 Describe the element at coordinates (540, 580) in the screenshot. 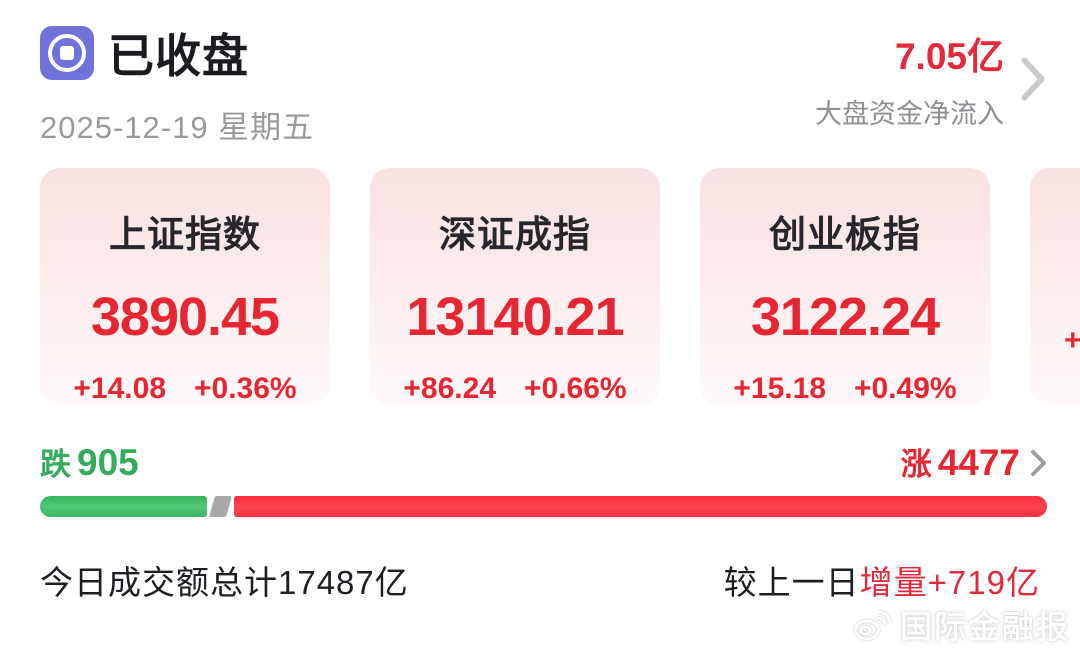

I see `turnover-row: 今日成交额总计17487亿 较上一日增量+719亿` at that location.